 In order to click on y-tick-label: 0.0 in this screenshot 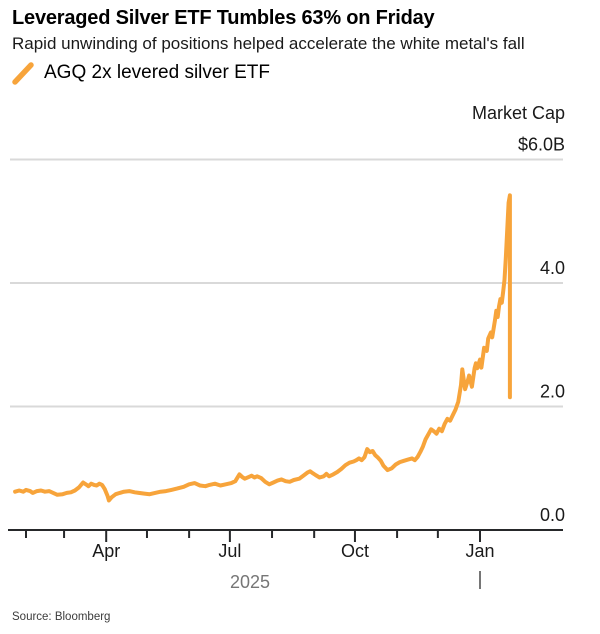, I will do `click(552, 515)`.